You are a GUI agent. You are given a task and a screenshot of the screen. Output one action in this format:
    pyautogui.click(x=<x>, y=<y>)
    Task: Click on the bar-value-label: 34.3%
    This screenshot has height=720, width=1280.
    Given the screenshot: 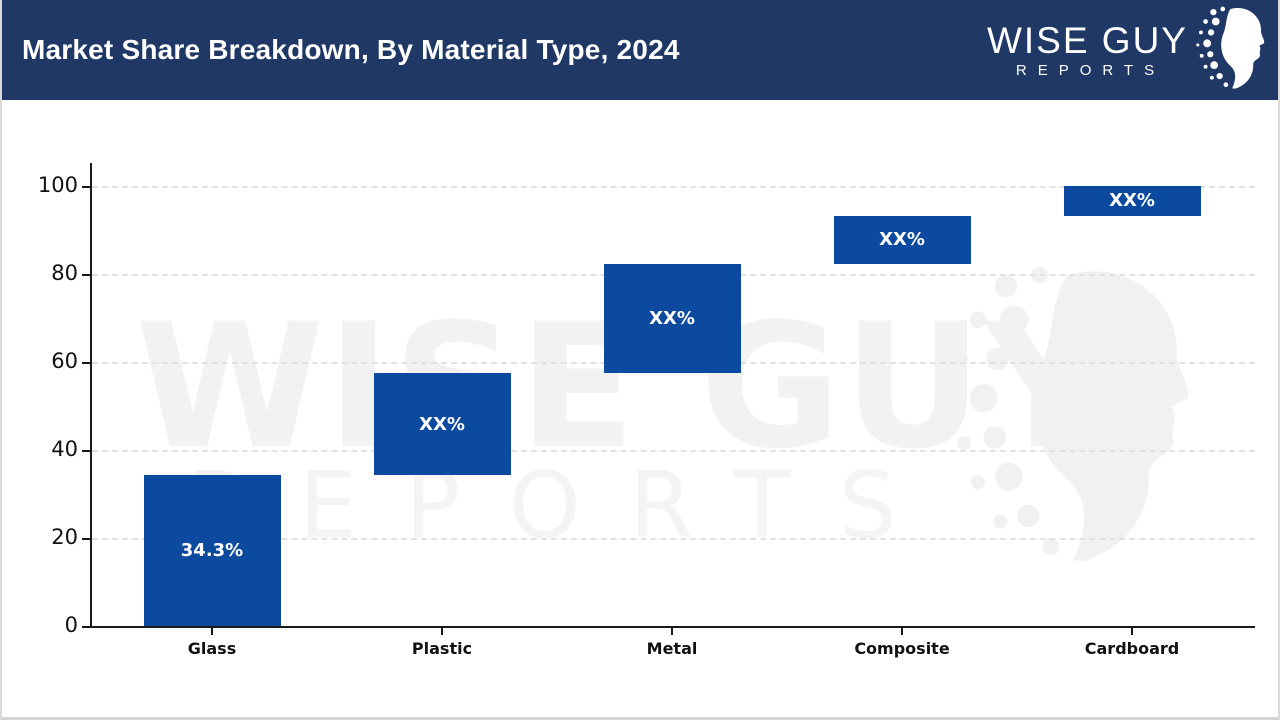 What is the action you would take?
    pyautogui.click(x=212, y=551)
    